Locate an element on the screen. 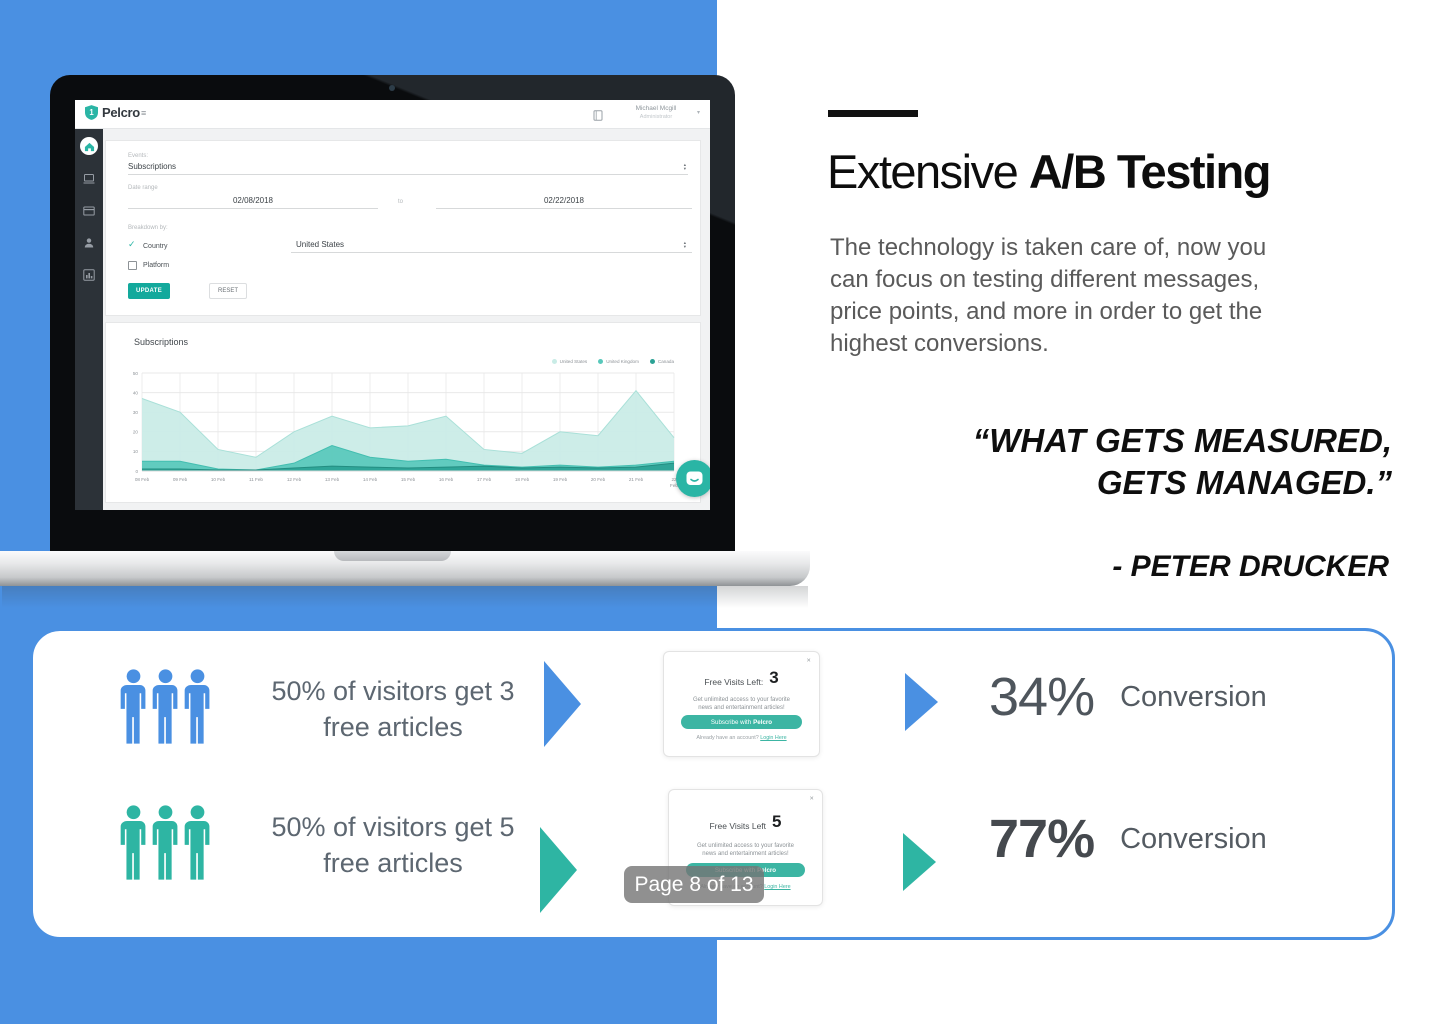 This screenshot has height=1024, width=1440. svg-text: 21 Feb is located at coordinates (636, 479).